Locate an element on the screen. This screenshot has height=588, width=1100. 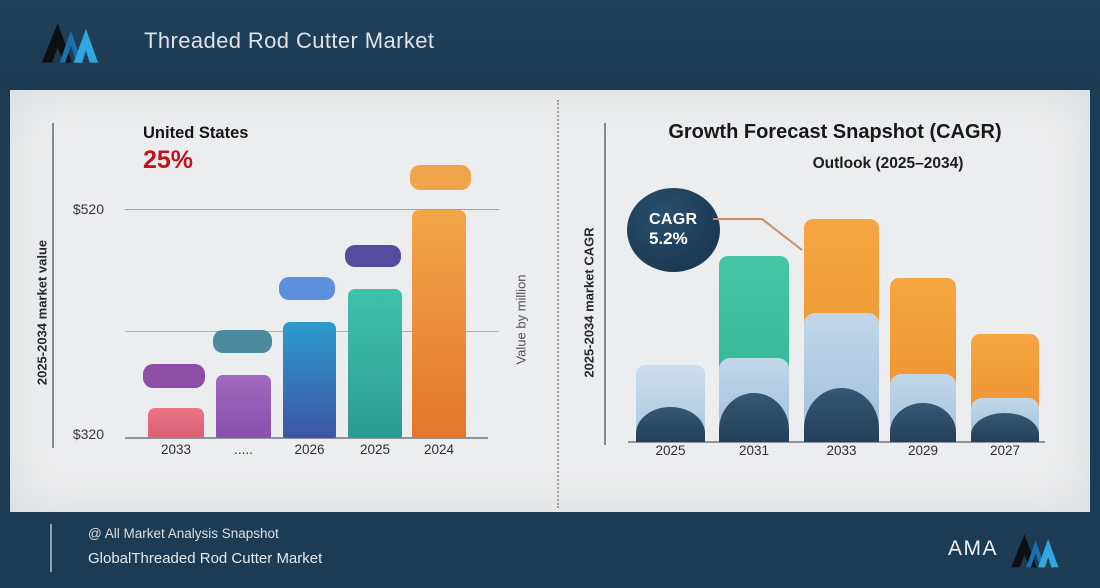
footer-tagline: @ All Market Analysis Snapshot is located at coordinates (183, 533).